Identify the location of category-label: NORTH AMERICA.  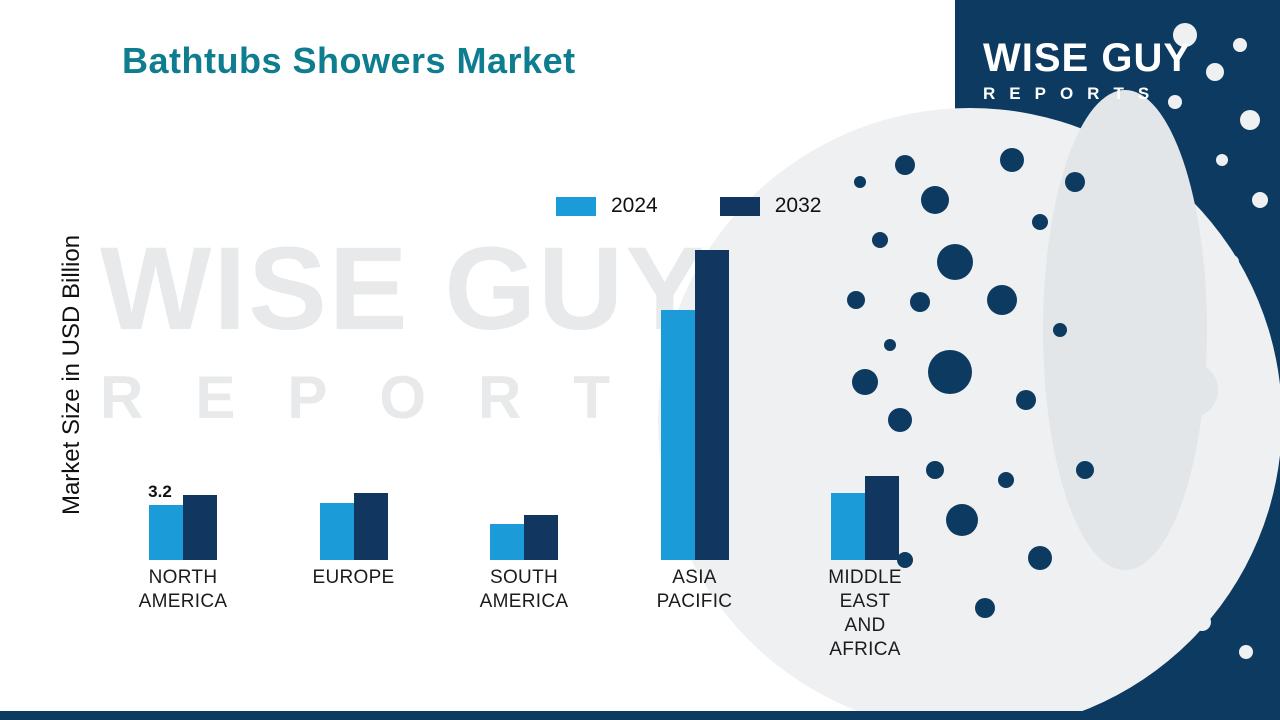
(183, 590).